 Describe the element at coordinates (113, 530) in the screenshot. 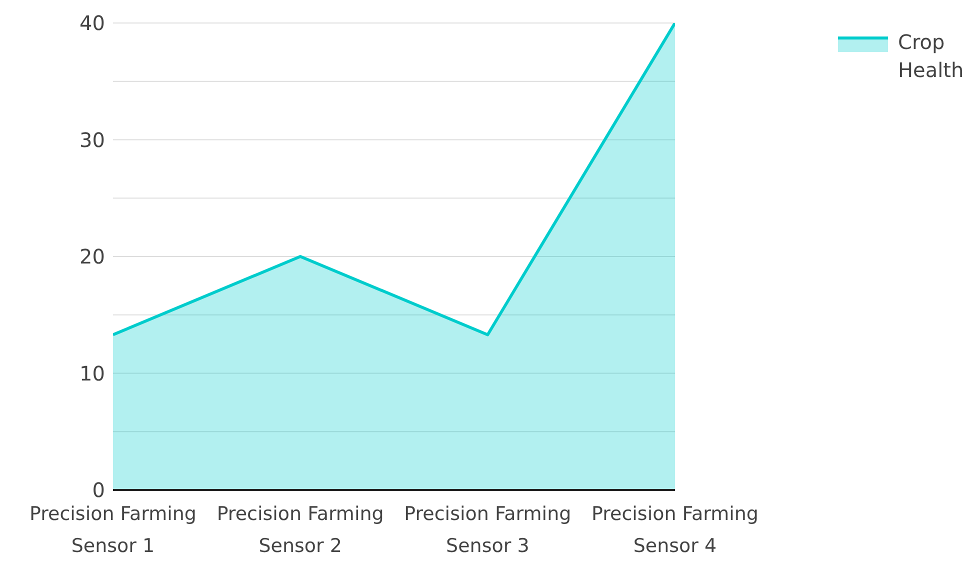

I see `x-tick-label: Precision Farming Sensor 1` at that location.